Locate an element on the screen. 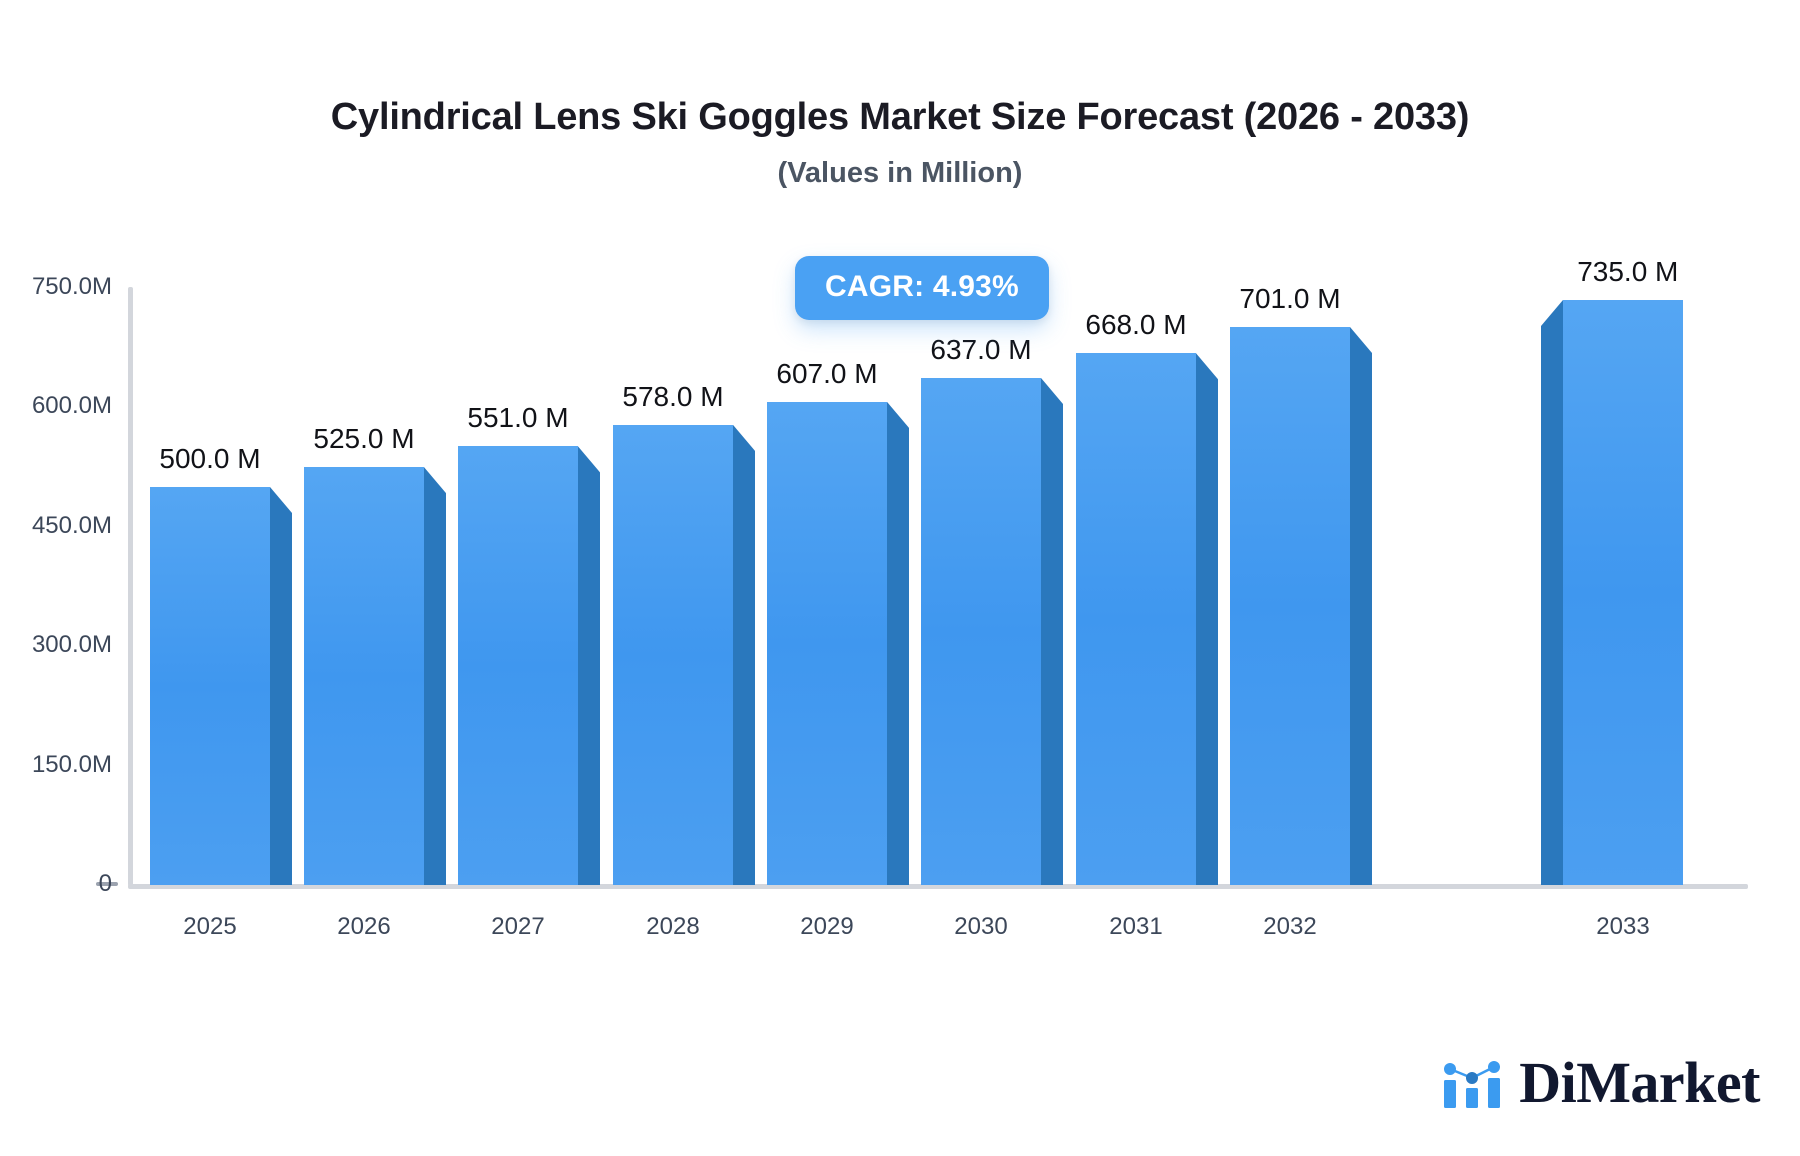  x-axis-tick-label: 2029 is located at coordinates (827, 926).